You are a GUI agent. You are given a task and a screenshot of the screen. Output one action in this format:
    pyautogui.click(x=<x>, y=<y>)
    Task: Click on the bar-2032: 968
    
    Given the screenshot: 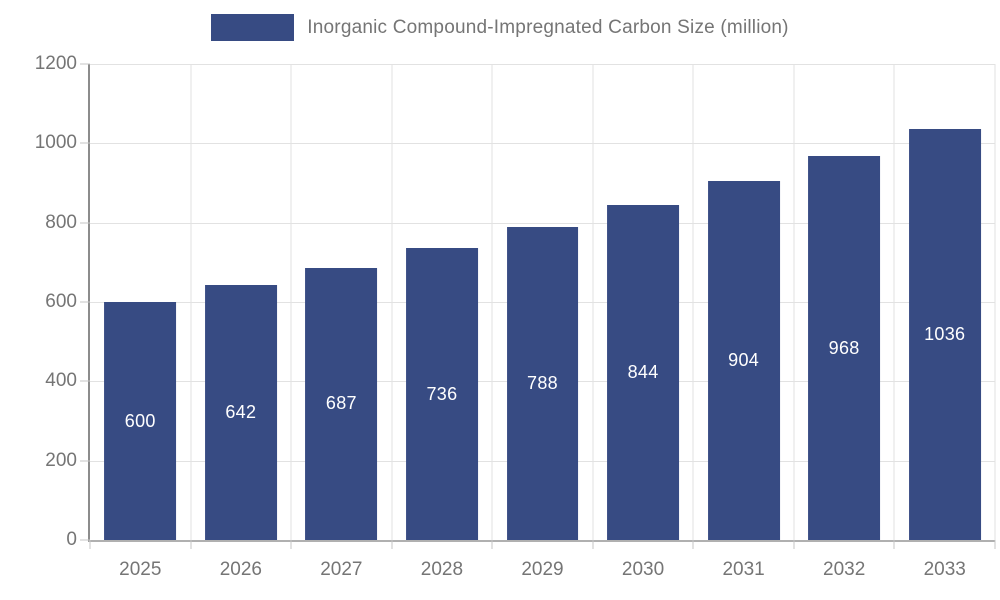 What is the action you would take?
    pyautogui.click(x=844, y=348)
    